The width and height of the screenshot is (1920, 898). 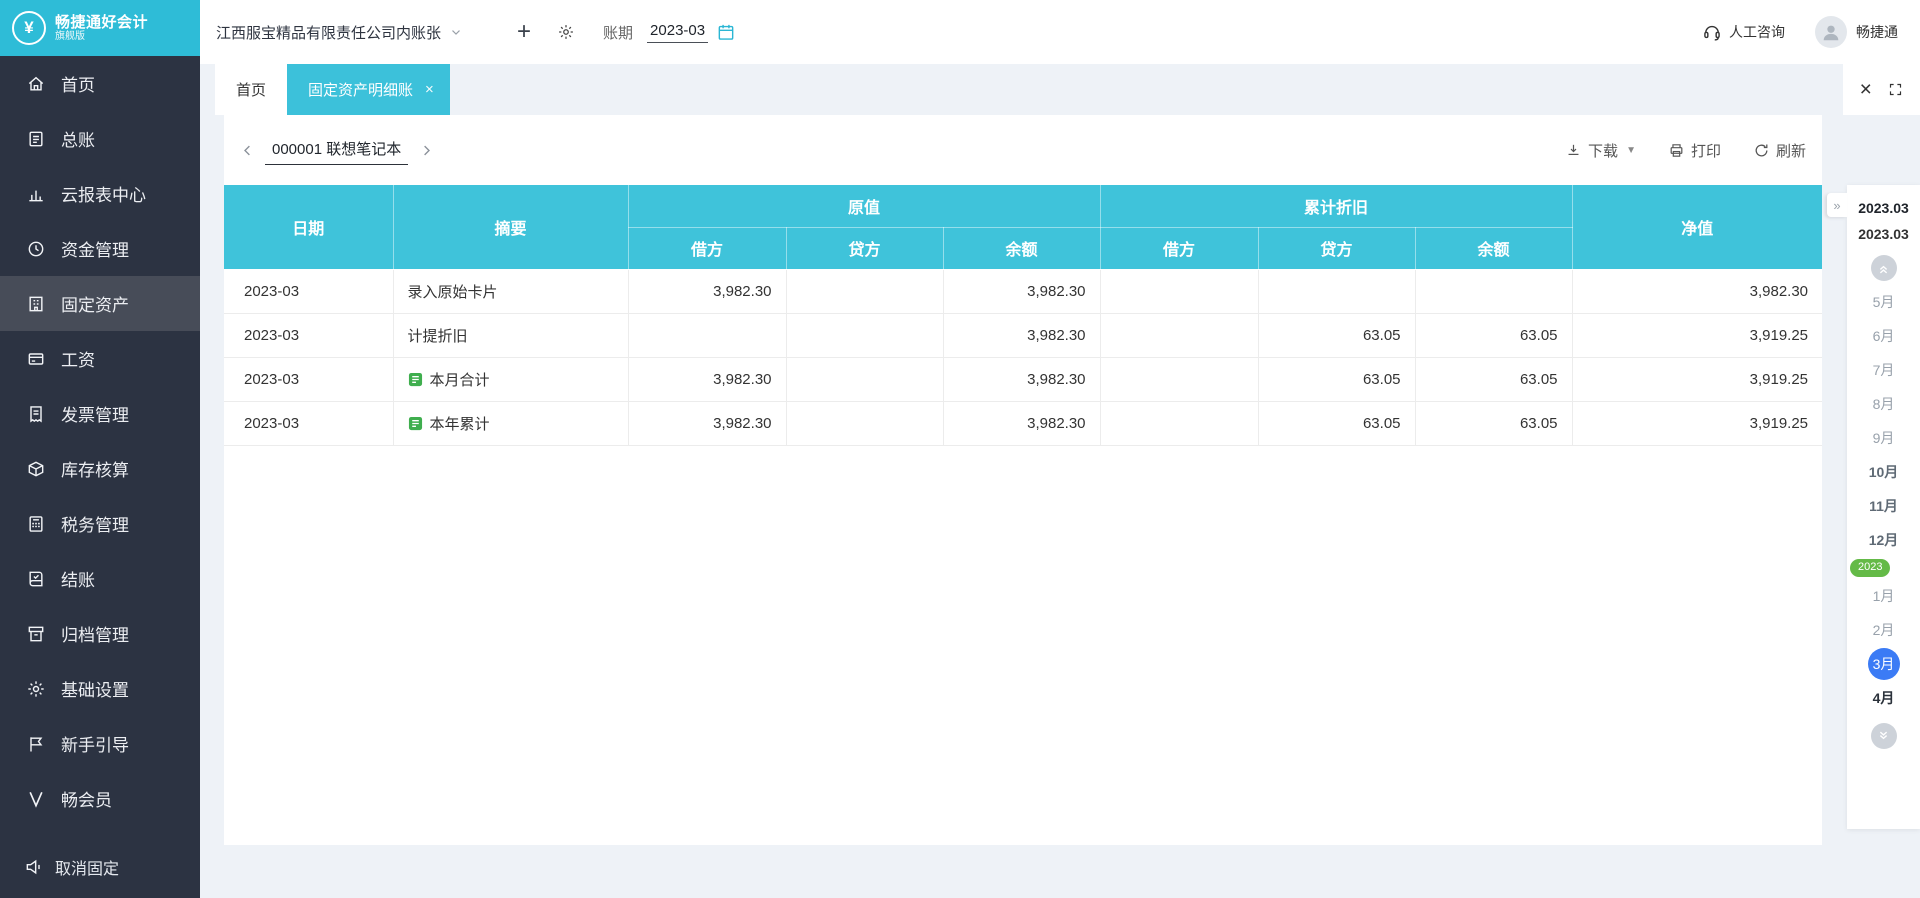 What do you see at coordinates (251, 89) in the screenshot?
I see `tab-home: 首页` at bounding box center [251, 89].